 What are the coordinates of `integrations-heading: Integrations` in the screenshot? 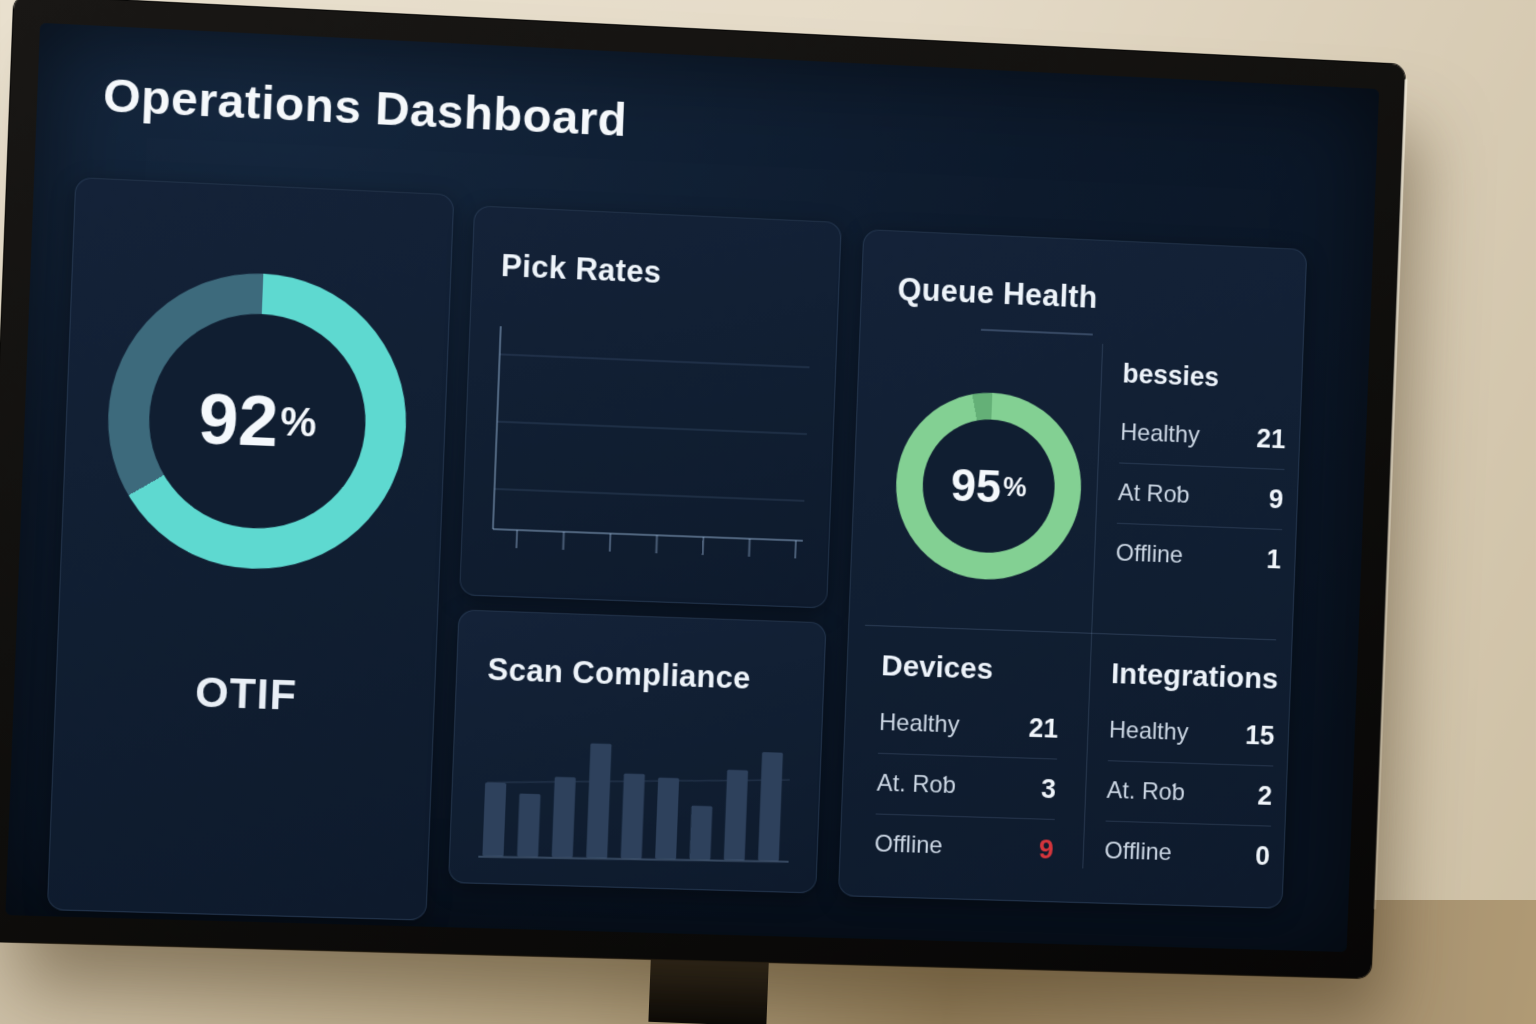 It's located at (1194, 676).